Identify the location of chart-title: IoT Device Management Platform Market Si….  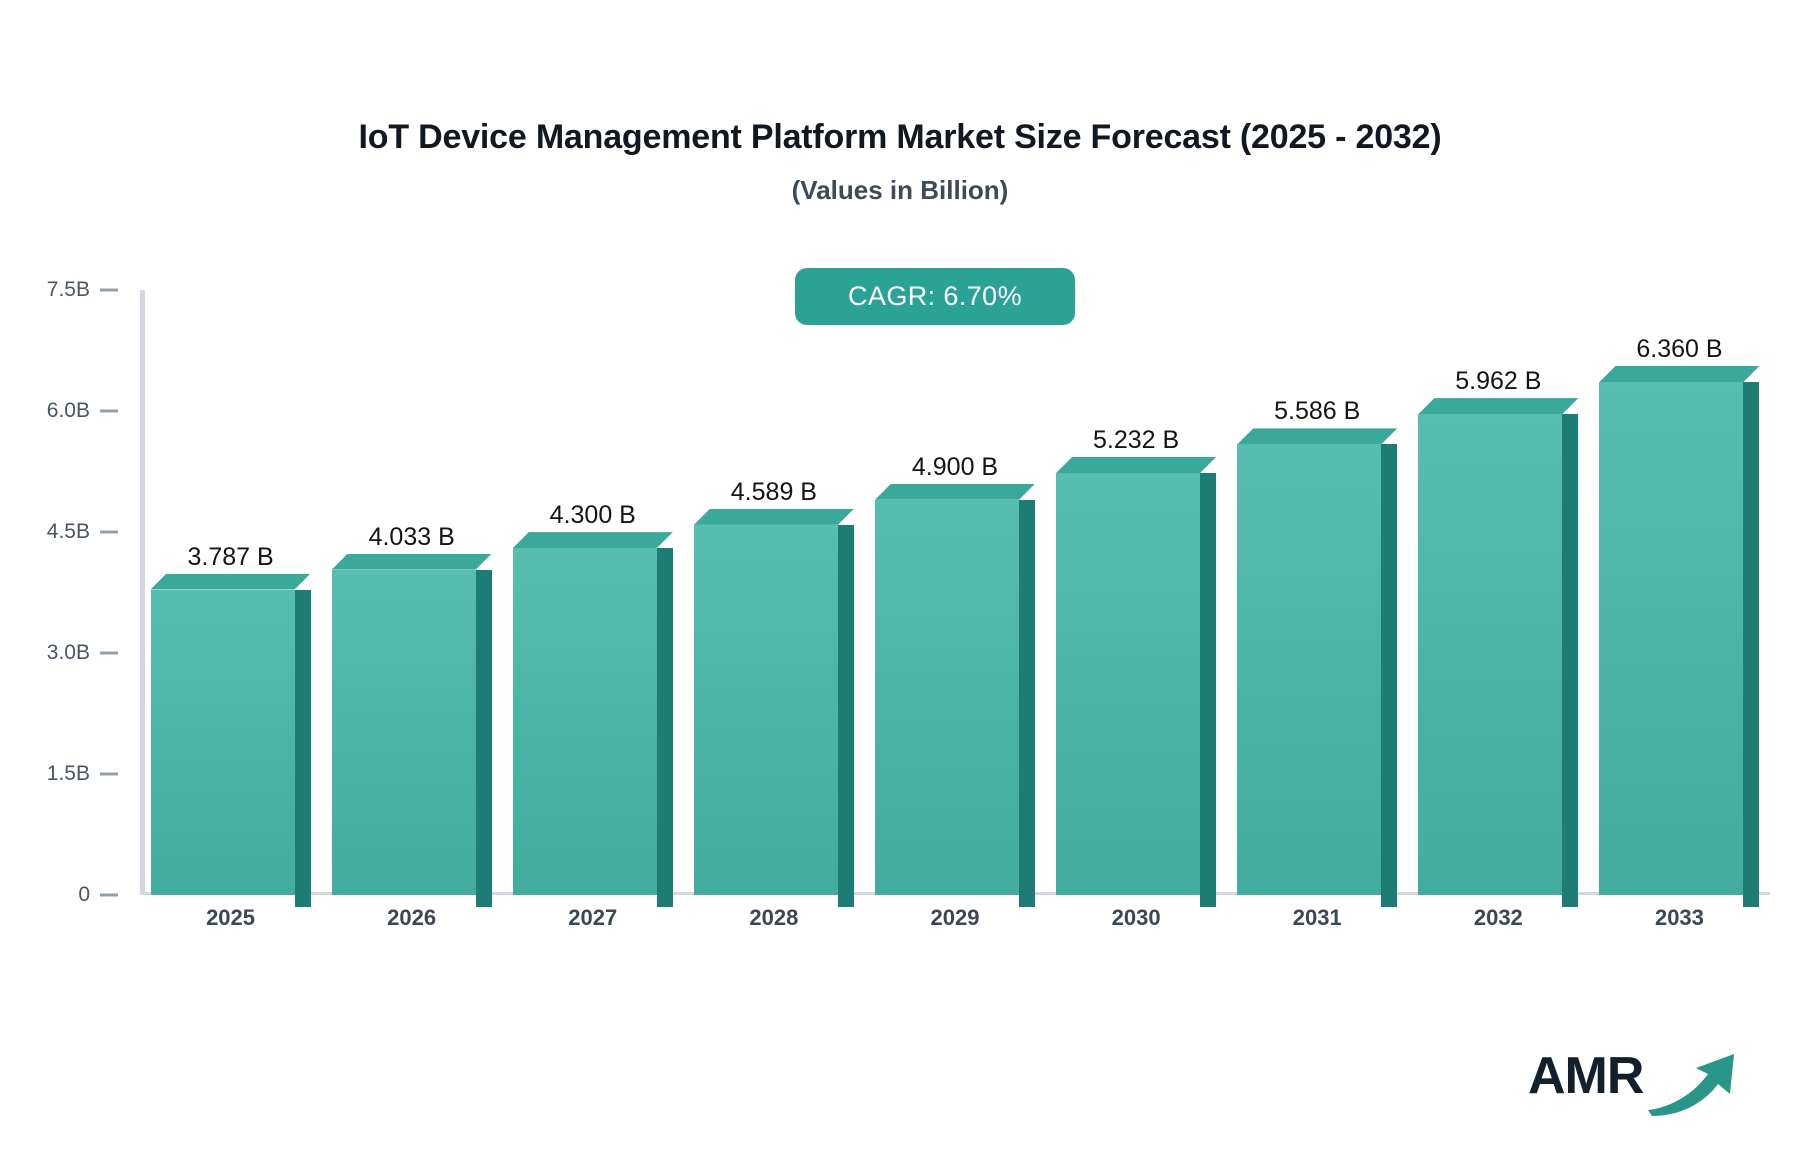
(900, 137).